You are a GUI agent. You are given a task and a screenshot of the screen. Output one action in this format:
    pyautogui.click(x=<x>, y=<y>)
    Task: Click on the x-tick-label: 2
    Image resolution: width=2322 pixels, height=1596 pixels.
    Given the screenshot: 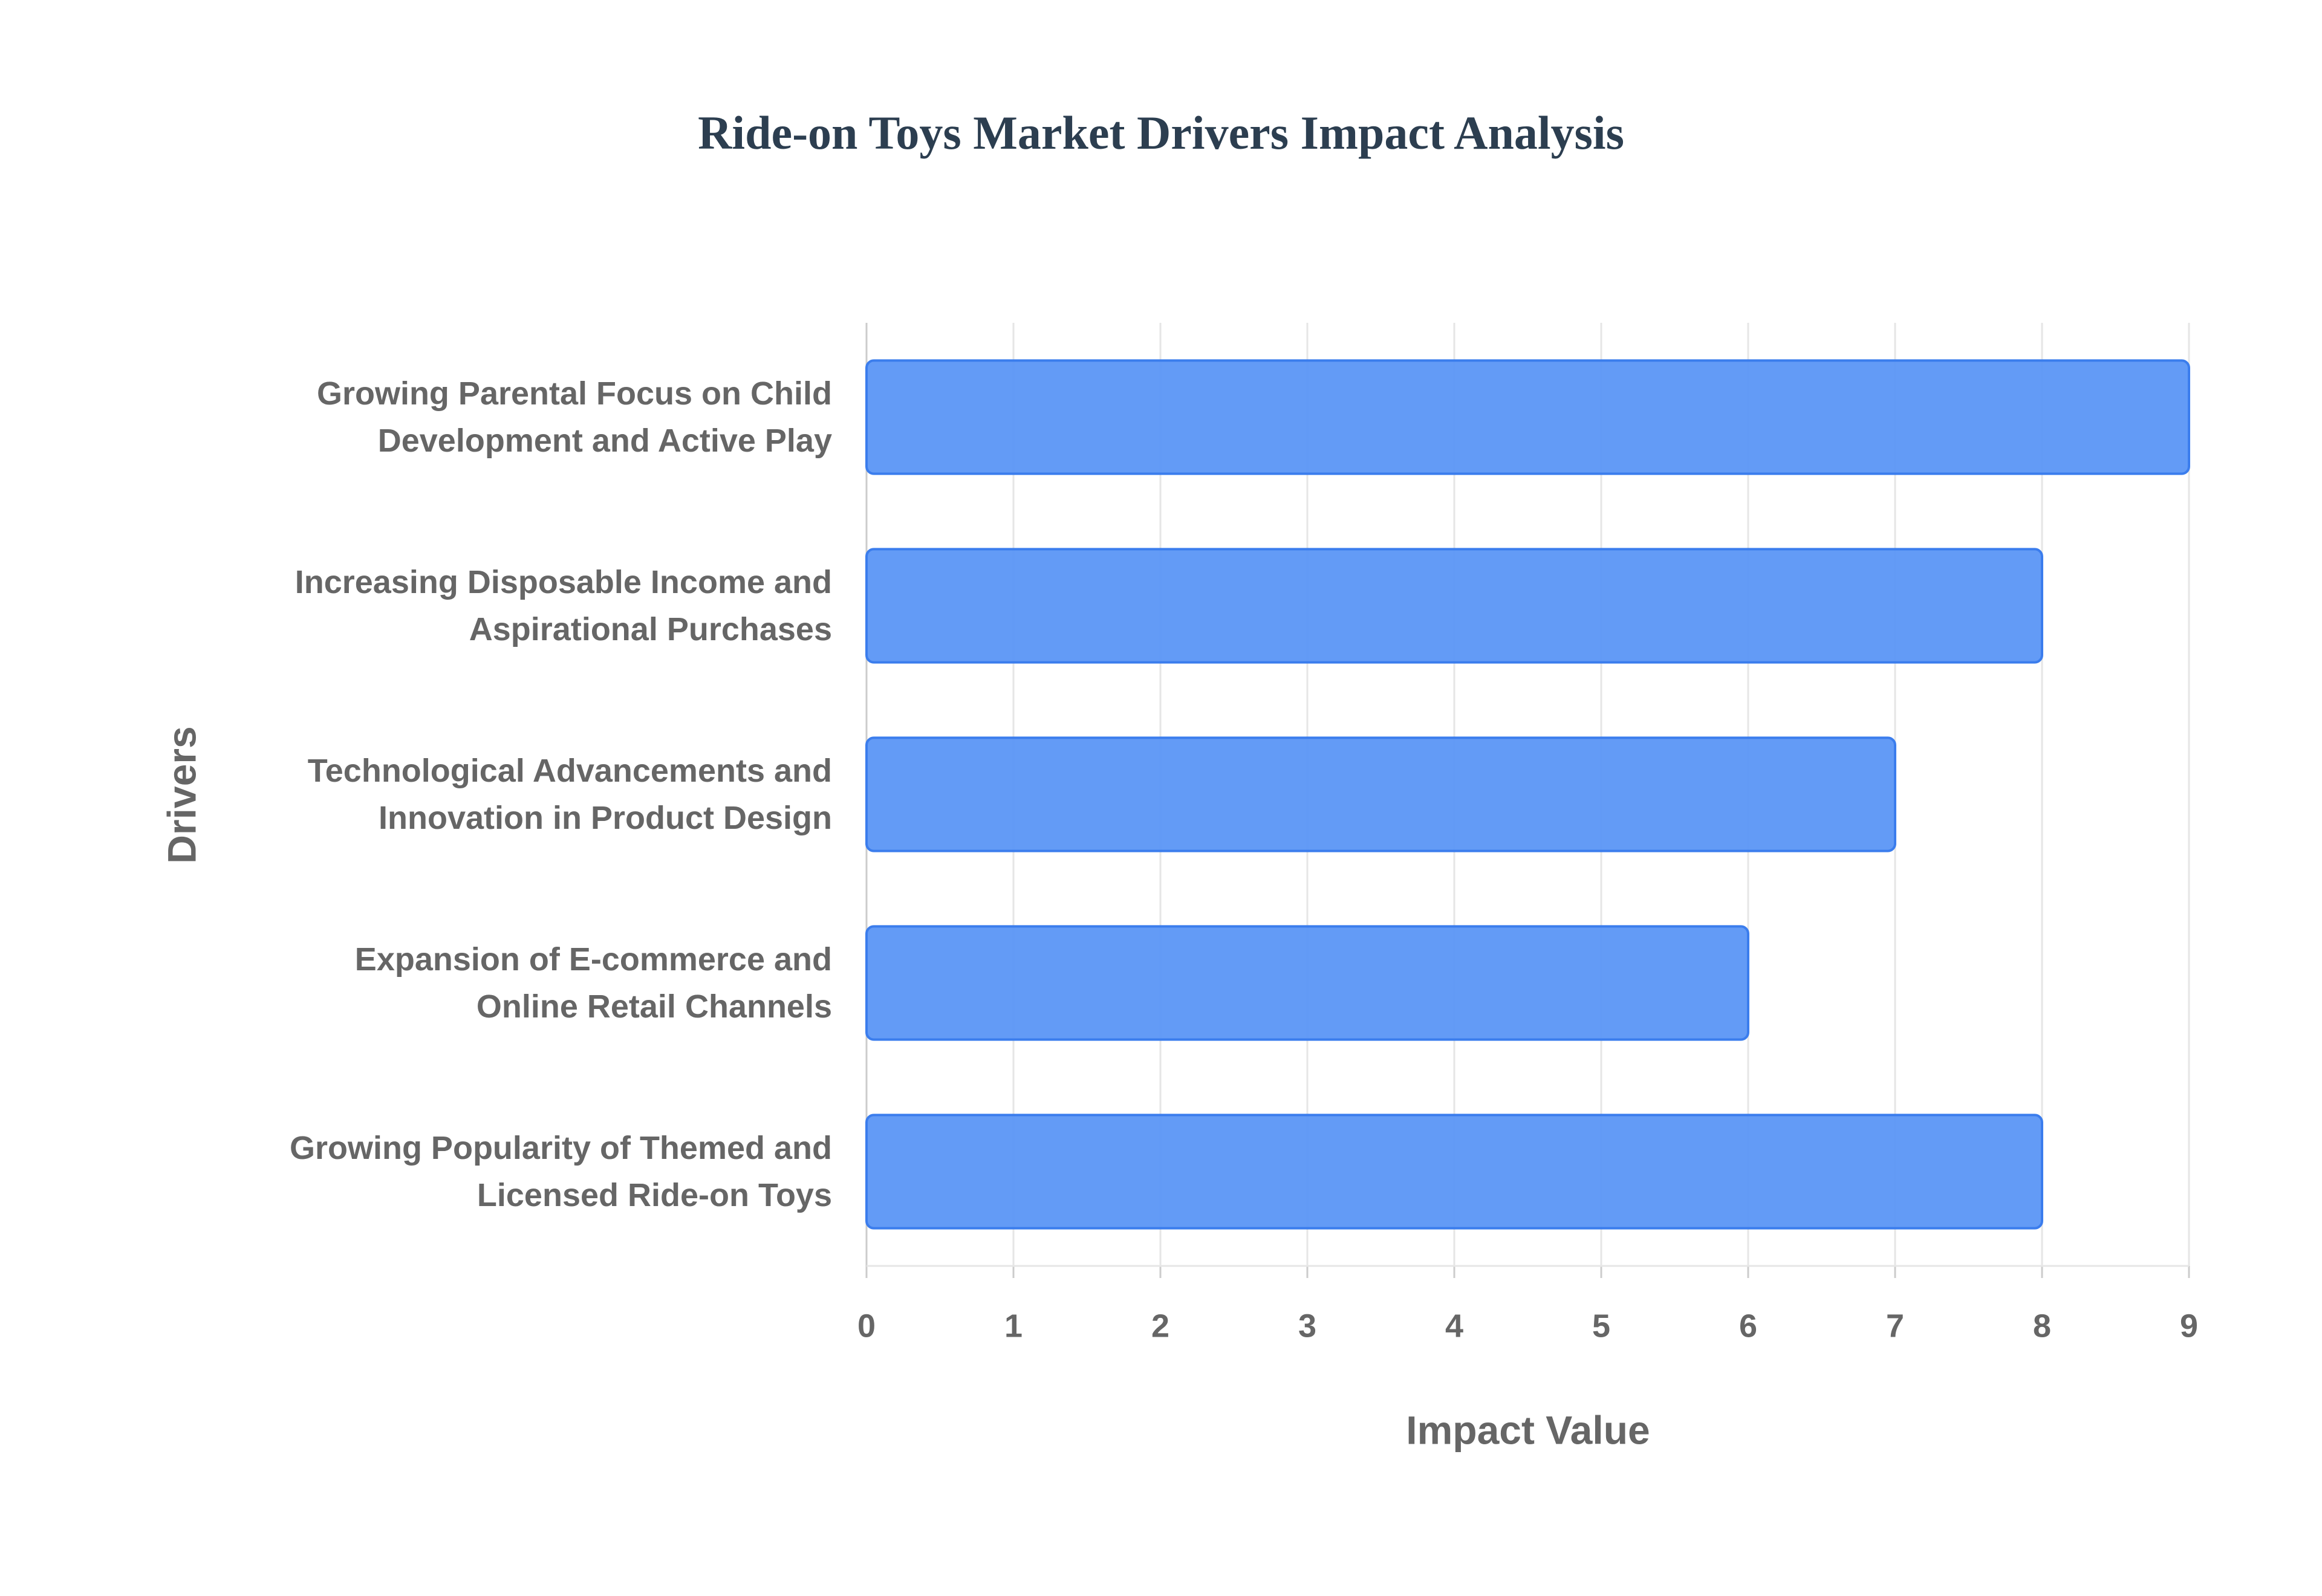 What is the action you would take?
    pyautogui.click(x=1160, y=1326)
    